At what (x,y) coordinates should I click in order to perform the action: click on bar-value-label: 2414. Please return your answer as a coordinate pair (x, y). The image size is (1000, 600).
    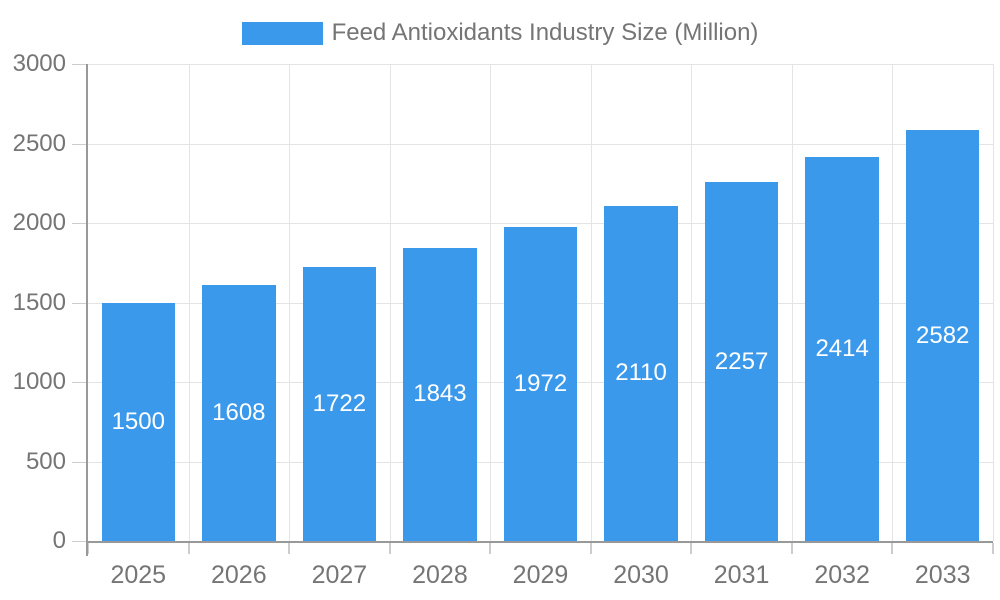
    Looking at the image, I should click on (842, 349).